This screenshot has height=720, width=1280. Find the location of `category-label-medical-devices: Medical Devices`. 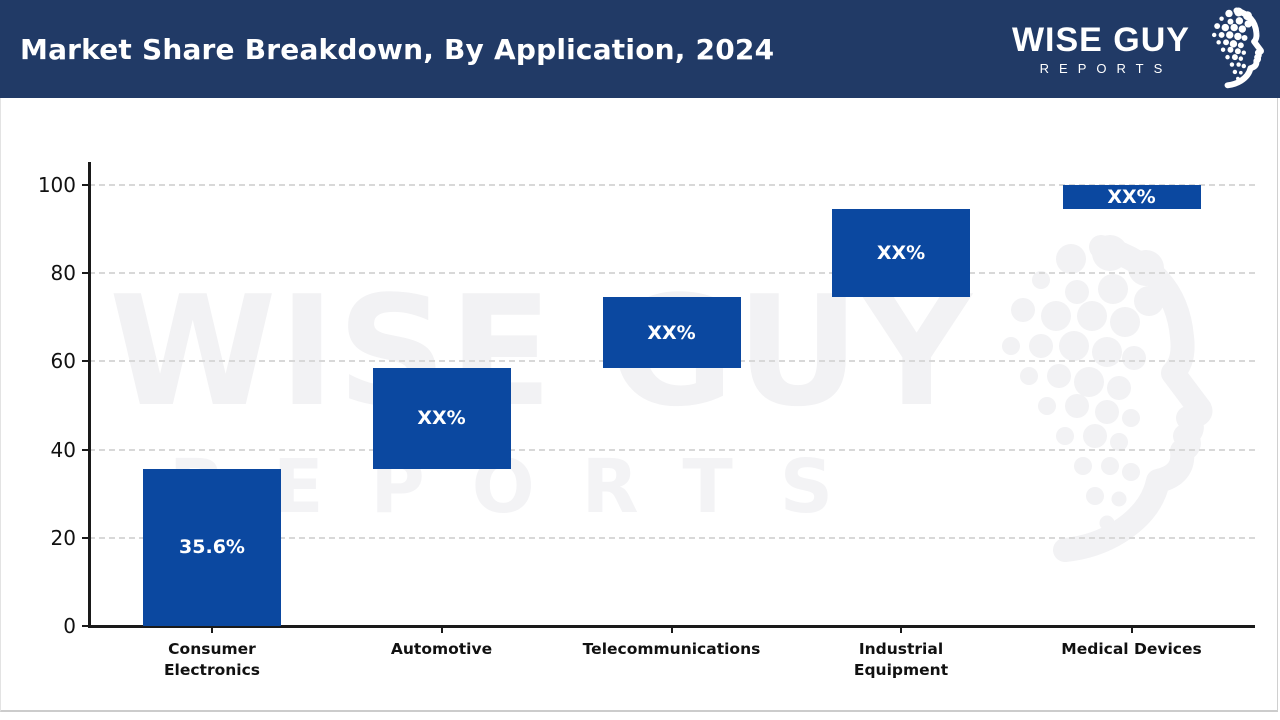

category-label-medical-devices: Medical Devices is located at coordinates (1131, 649).